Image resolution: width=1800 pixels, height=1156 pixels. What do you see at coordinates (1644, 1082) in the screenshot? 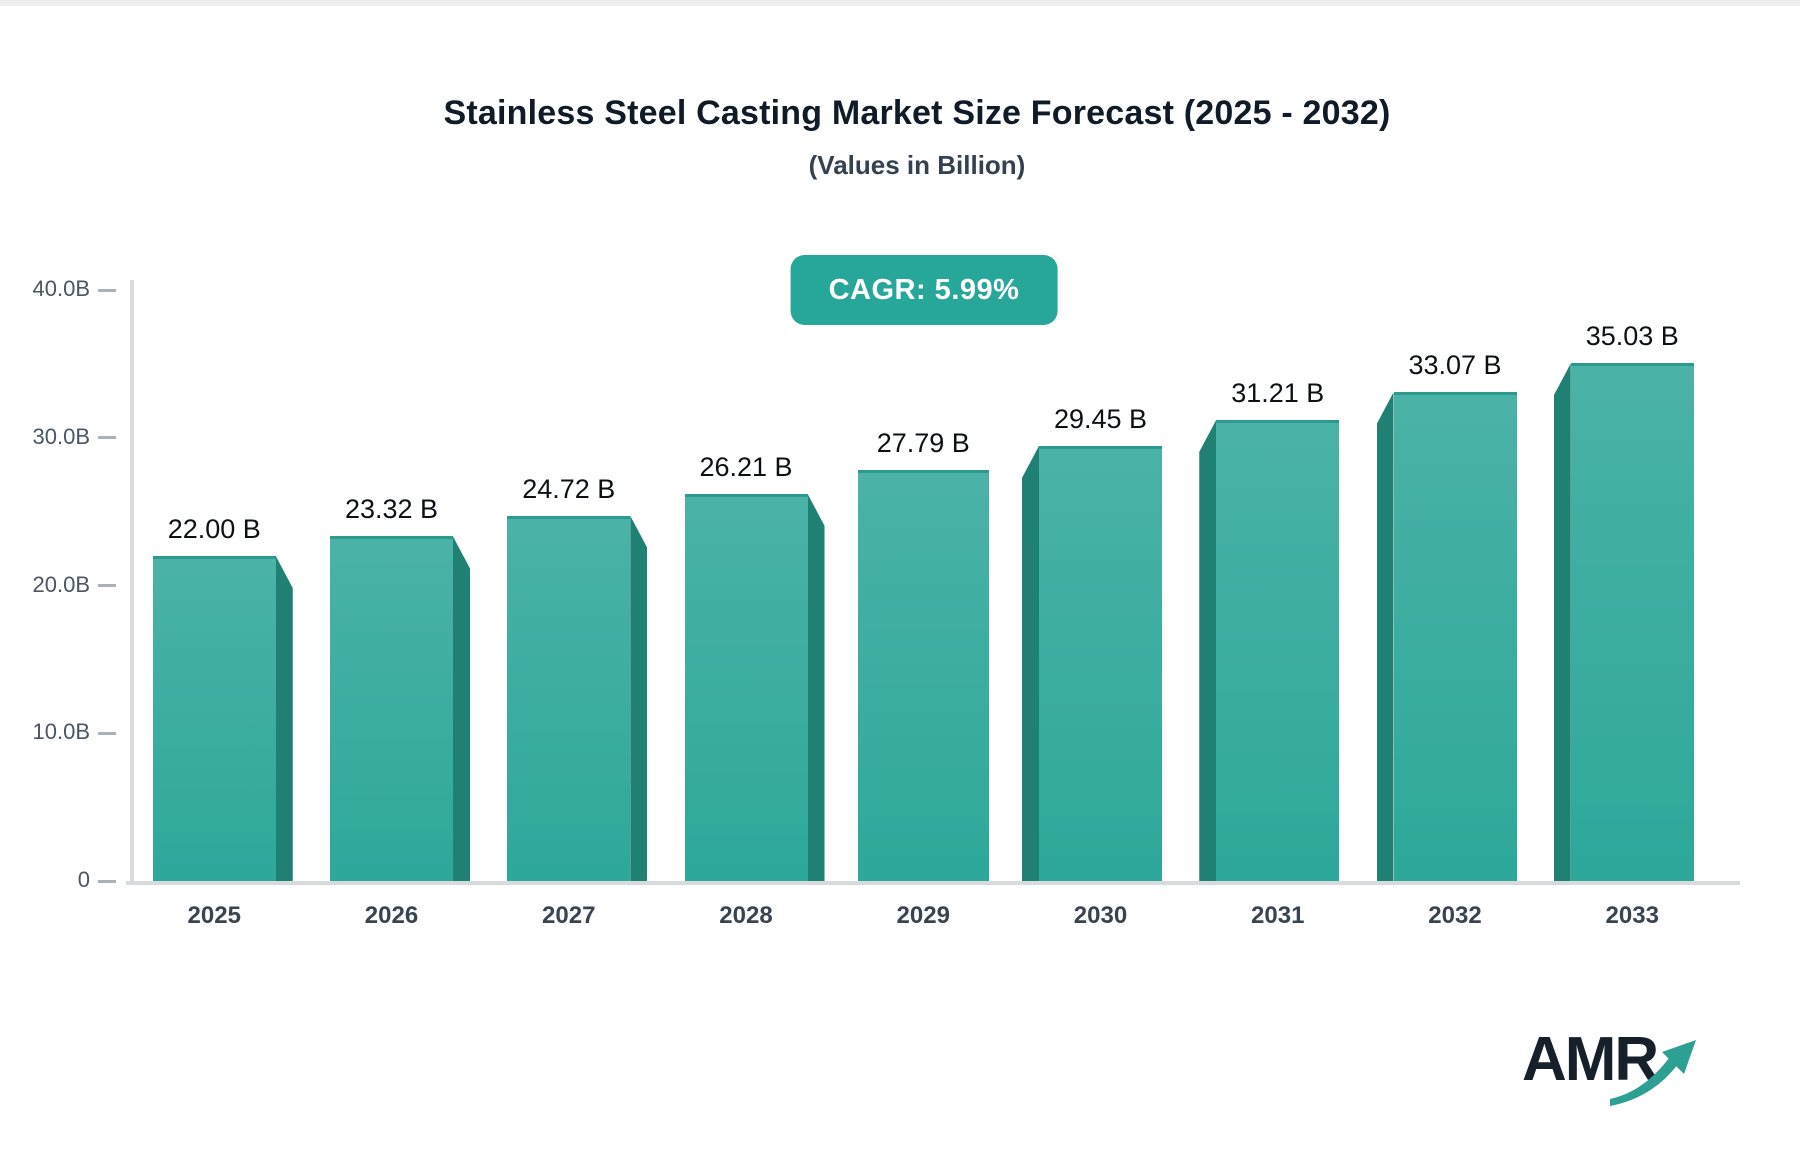
I see `amr-arrow-swoosh` at bounding box center [1644, 1082].